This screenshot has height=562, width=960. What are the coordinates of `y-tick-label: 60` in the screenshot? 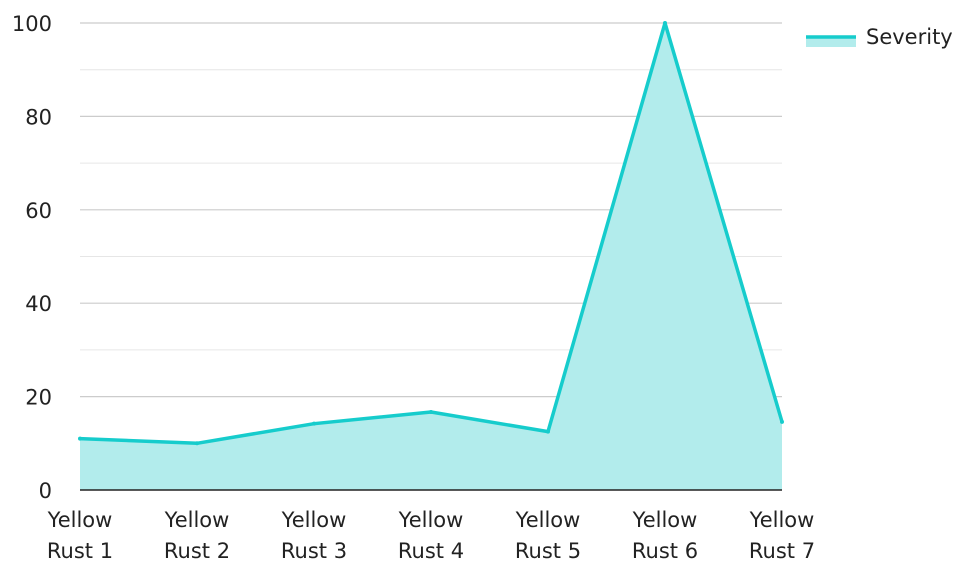 It's located at (38, 211).